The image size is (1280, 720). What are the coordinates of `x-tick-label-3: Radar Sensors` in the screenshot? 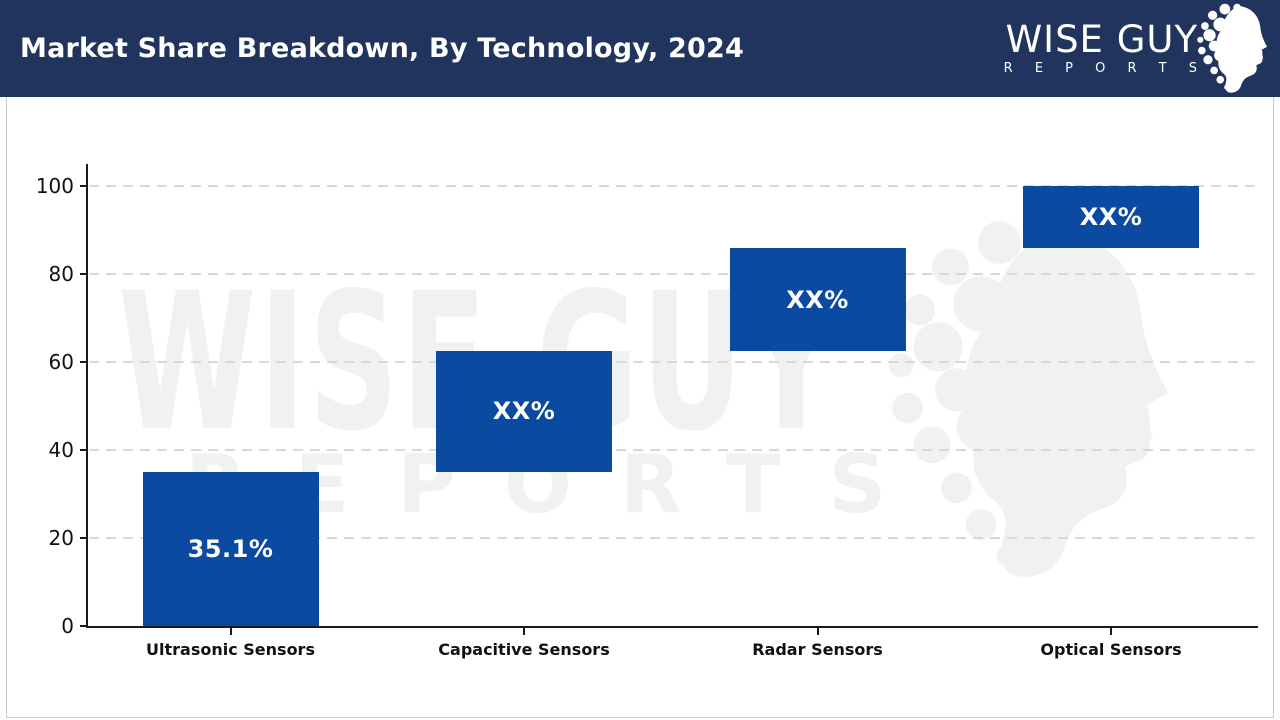 It's located at (817, 649).